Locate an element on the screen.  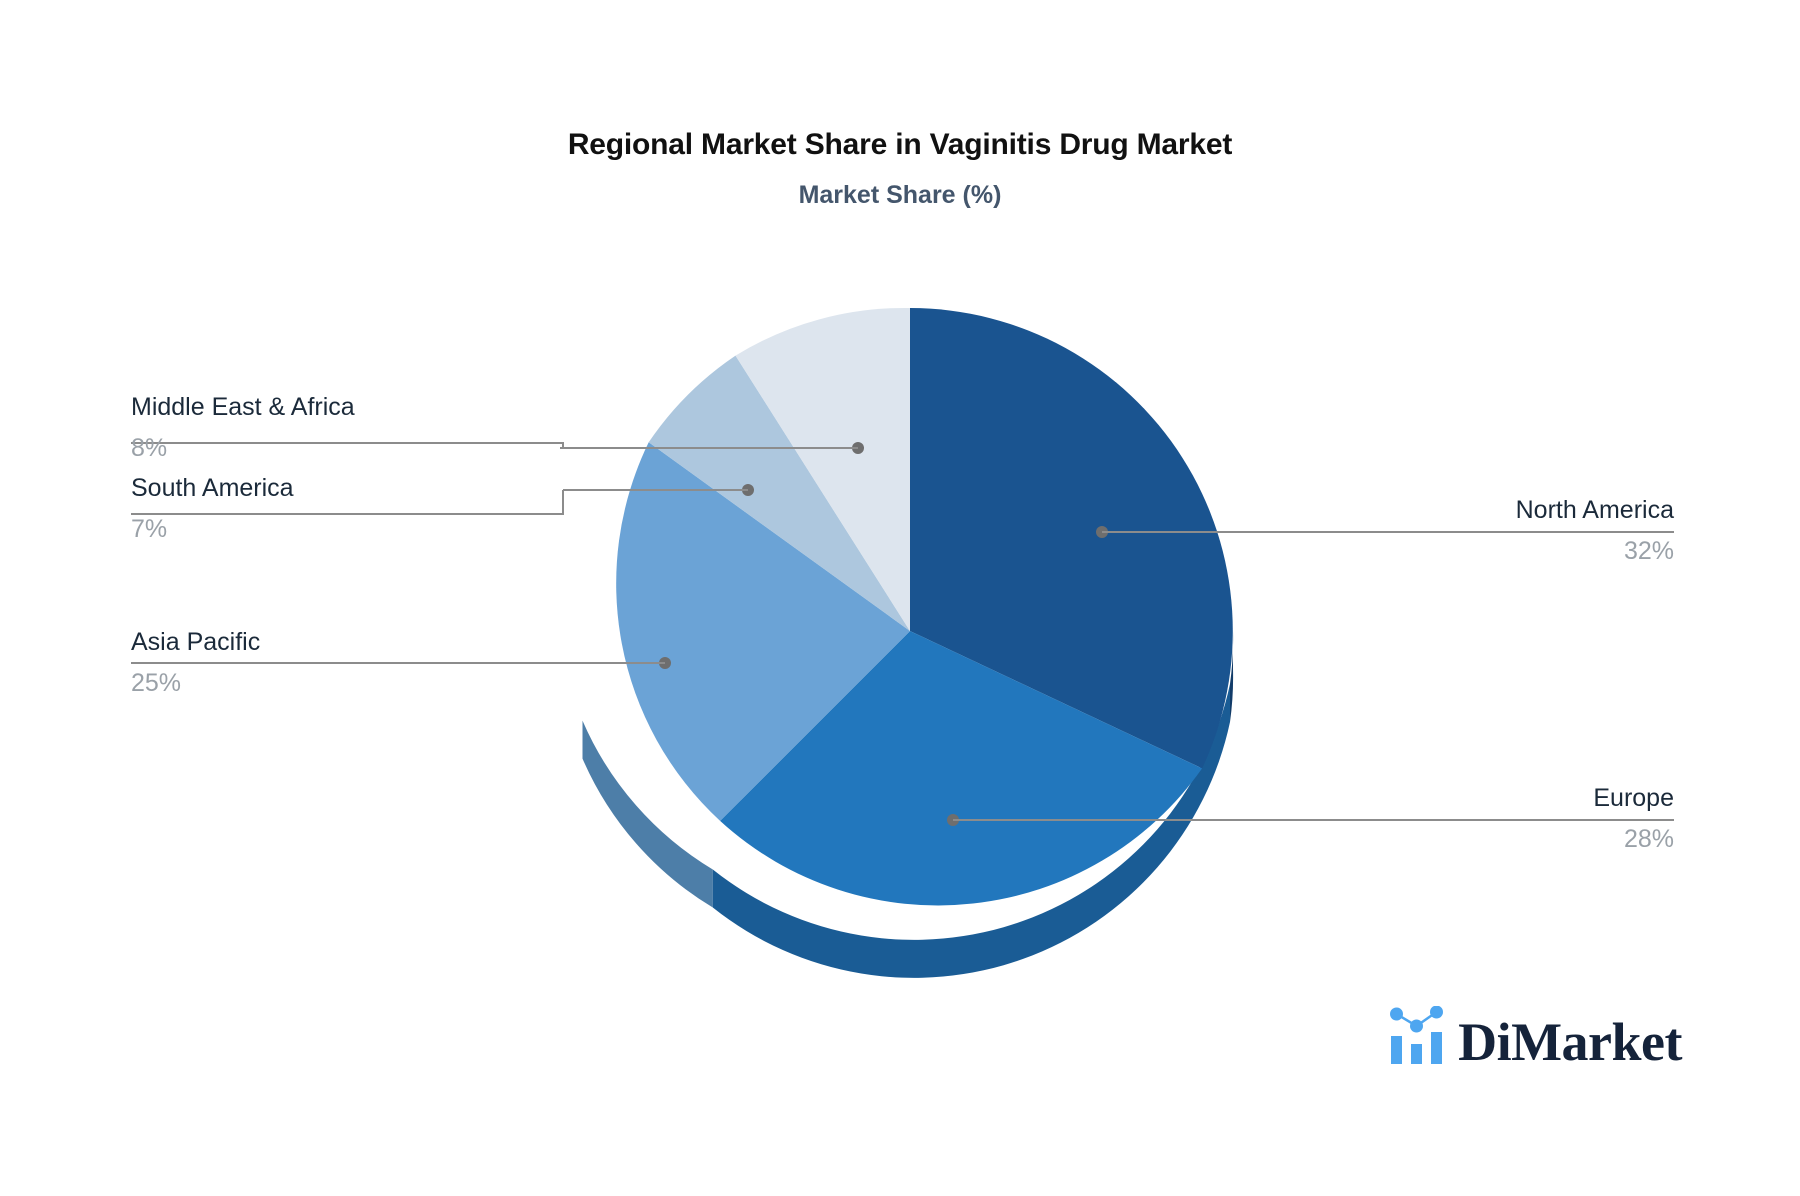
bar-chart-icon is located at coordinates (1417, 1035).